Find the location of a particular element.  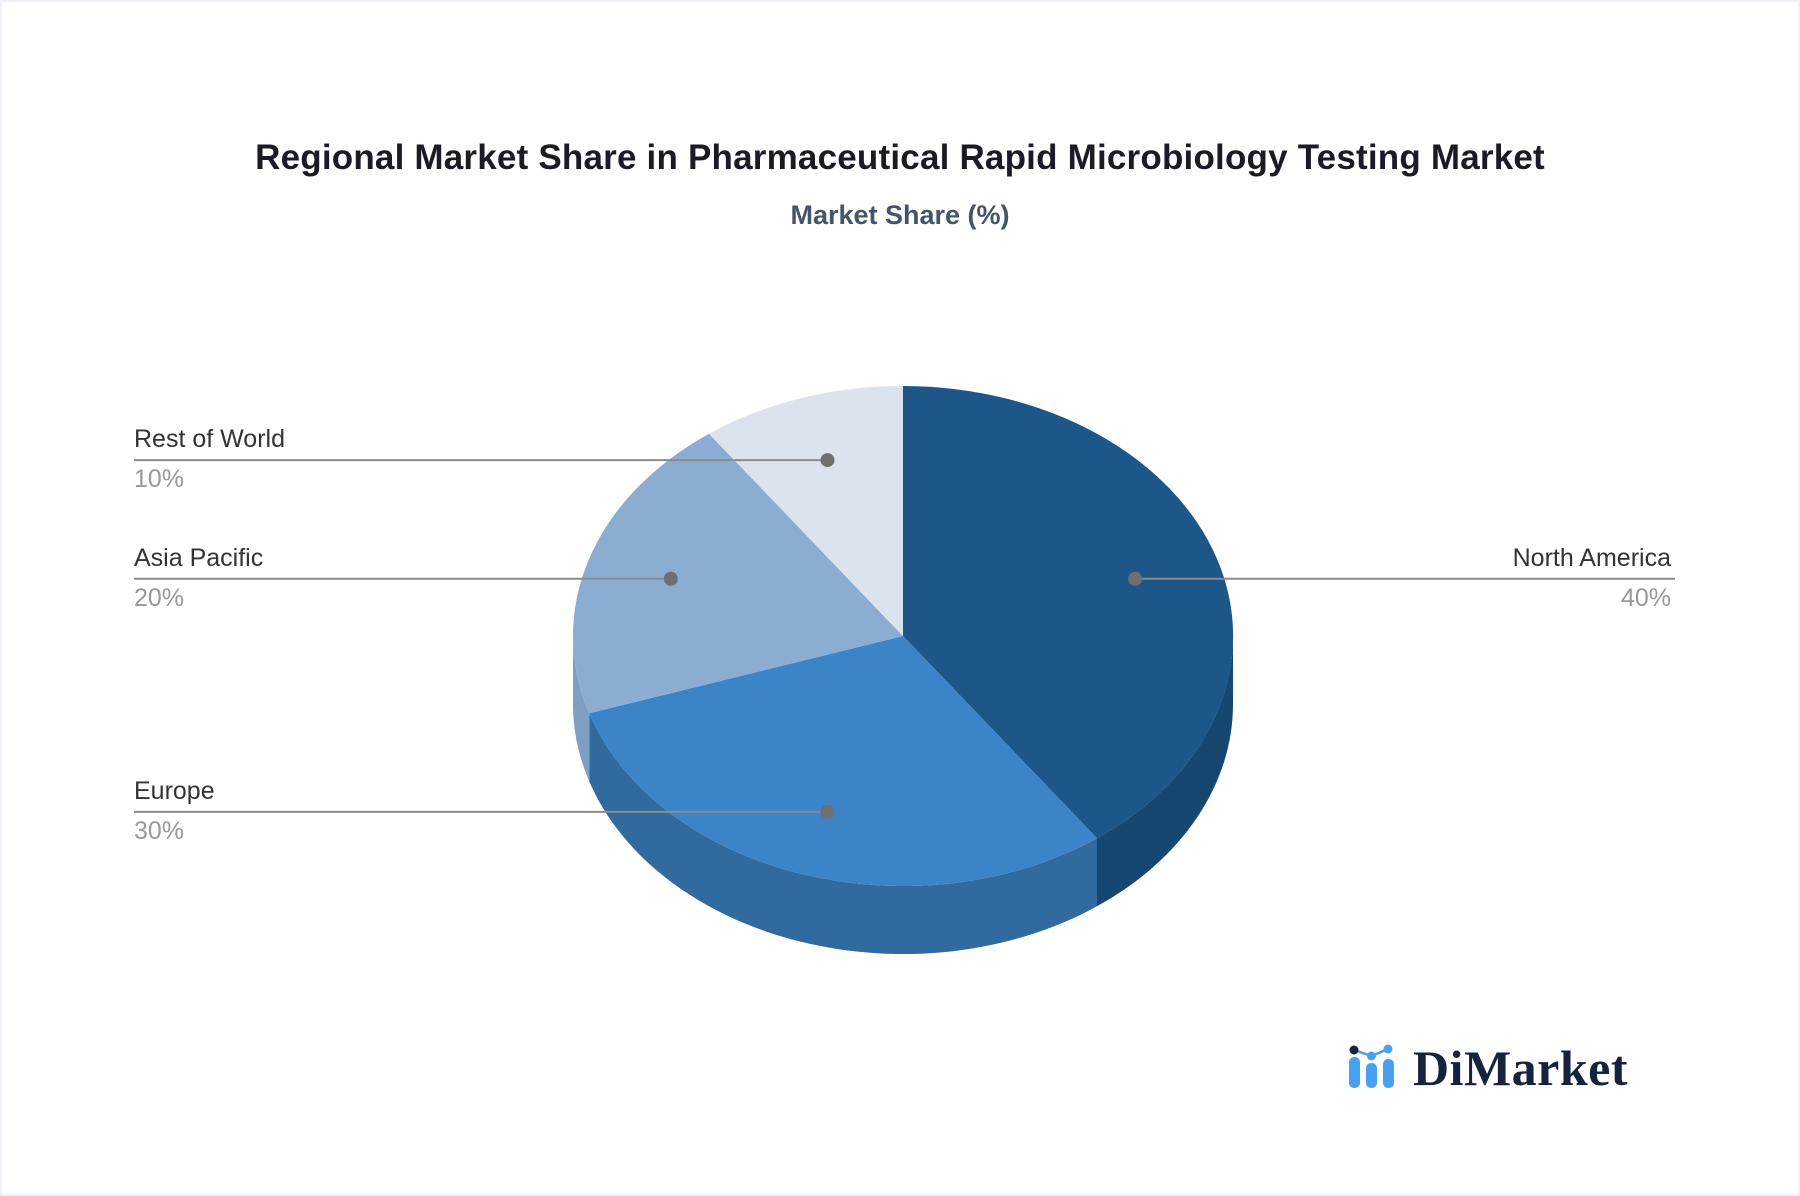

callout-region-name: Asia Pacific is located at coordinates (199, 557).